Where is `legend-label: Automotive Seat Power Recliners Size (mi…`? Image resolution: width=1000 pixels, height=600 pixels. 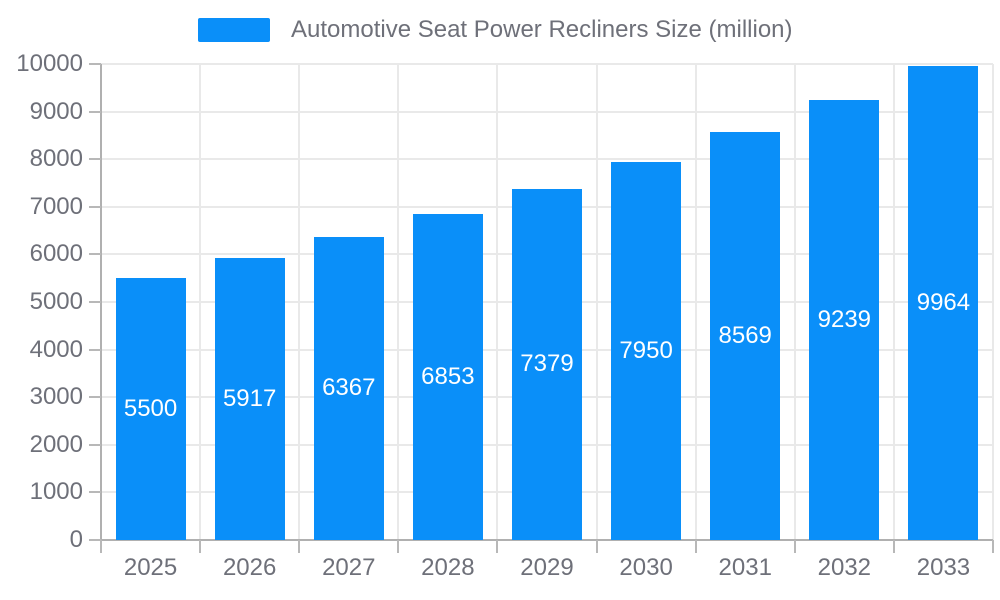 legend-label: Automotive Seat Power Recliners Size (mi… is located at coordinates (542, 29).